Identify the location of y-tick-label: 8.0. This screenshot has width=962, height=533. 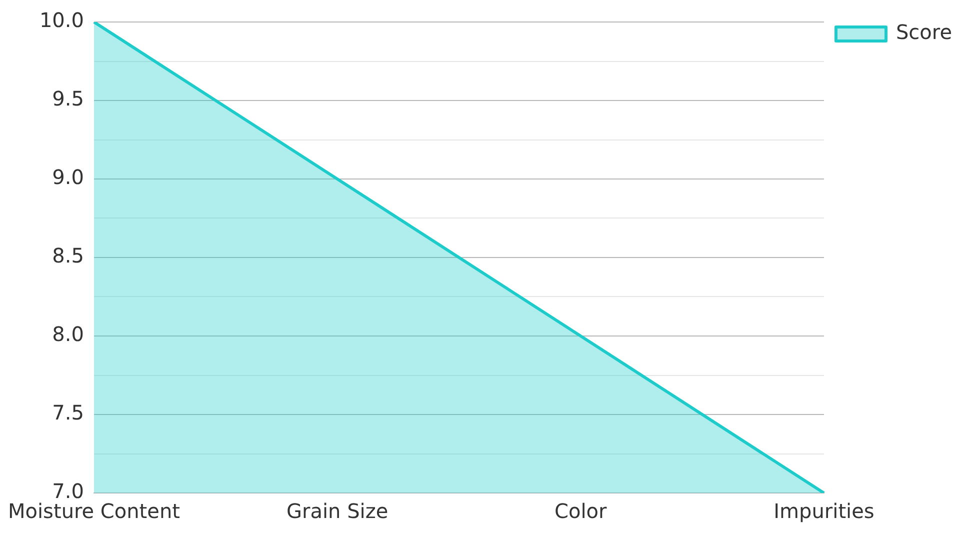
(68, 334).